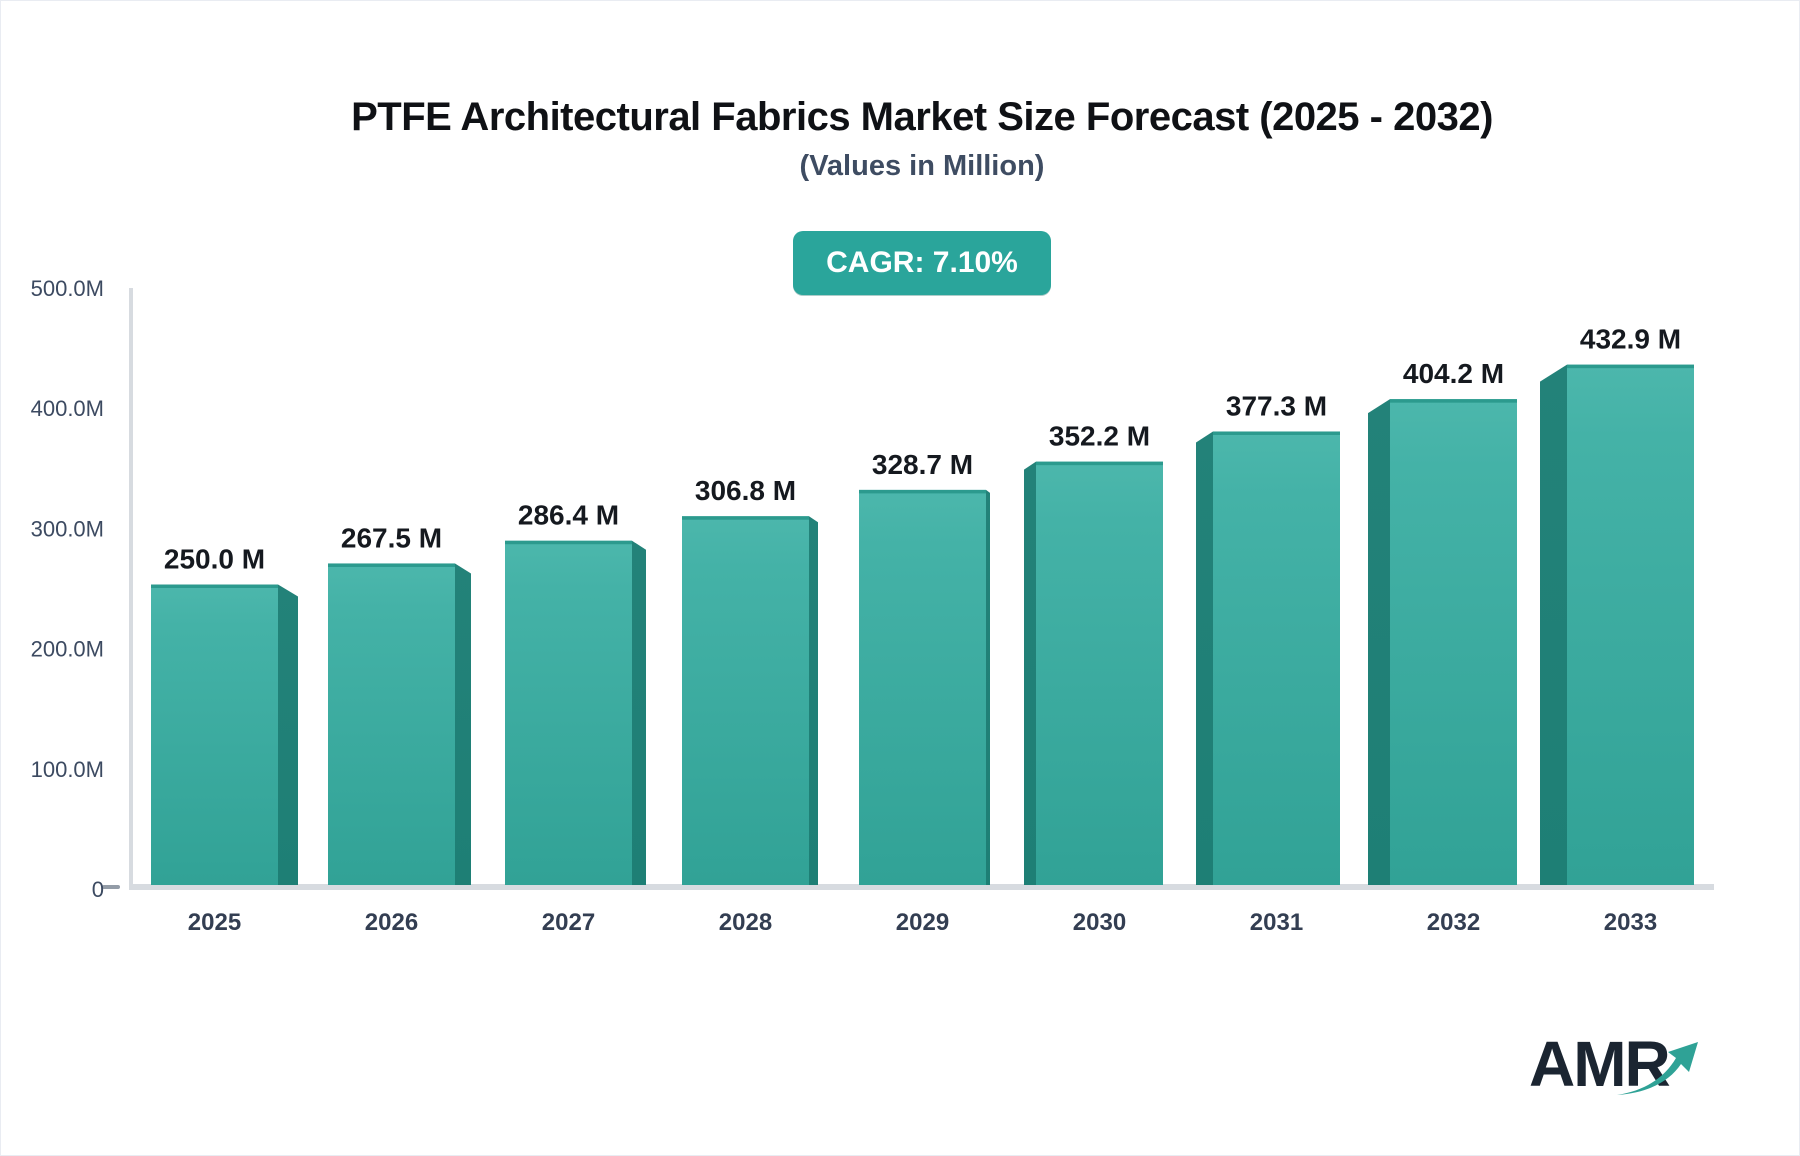  What do you see at coordinates (1276, 405) in the screenshot?
I see `bar-value-label-2031: 377.3 M` at bounding box center [1276, 405].